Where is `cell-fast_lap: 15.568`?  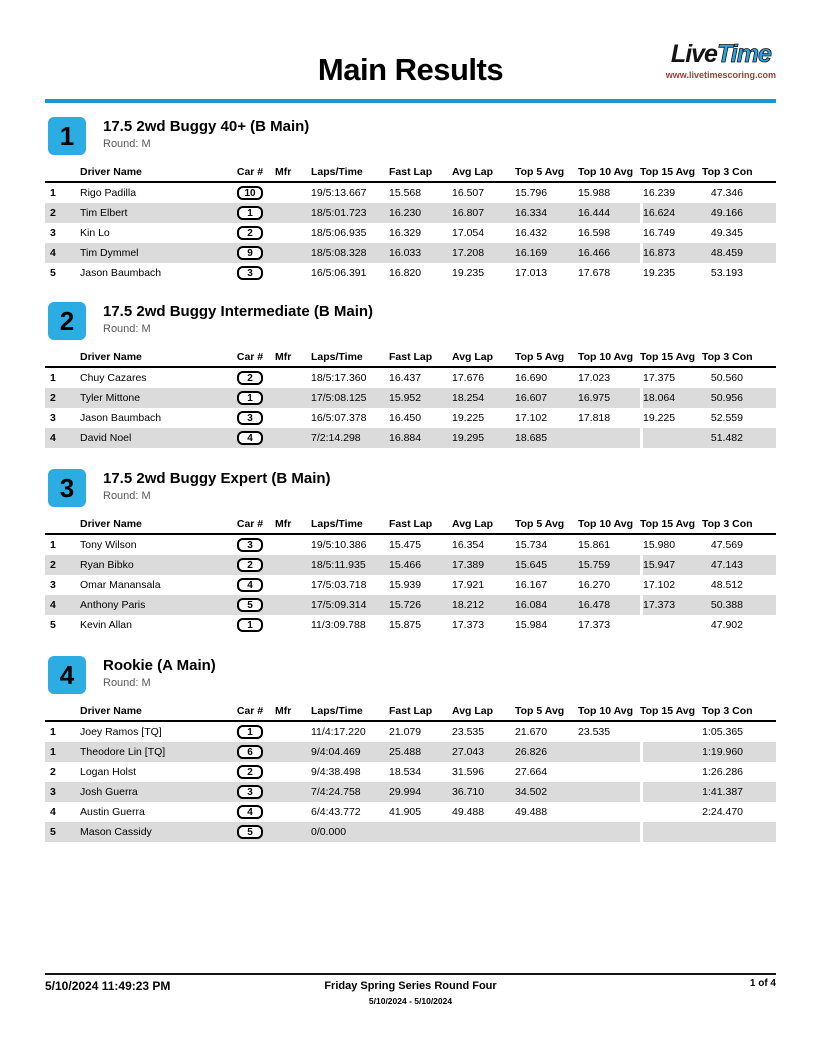 cell-fast_lap: 15.568 is located at coordinates (405, 193).